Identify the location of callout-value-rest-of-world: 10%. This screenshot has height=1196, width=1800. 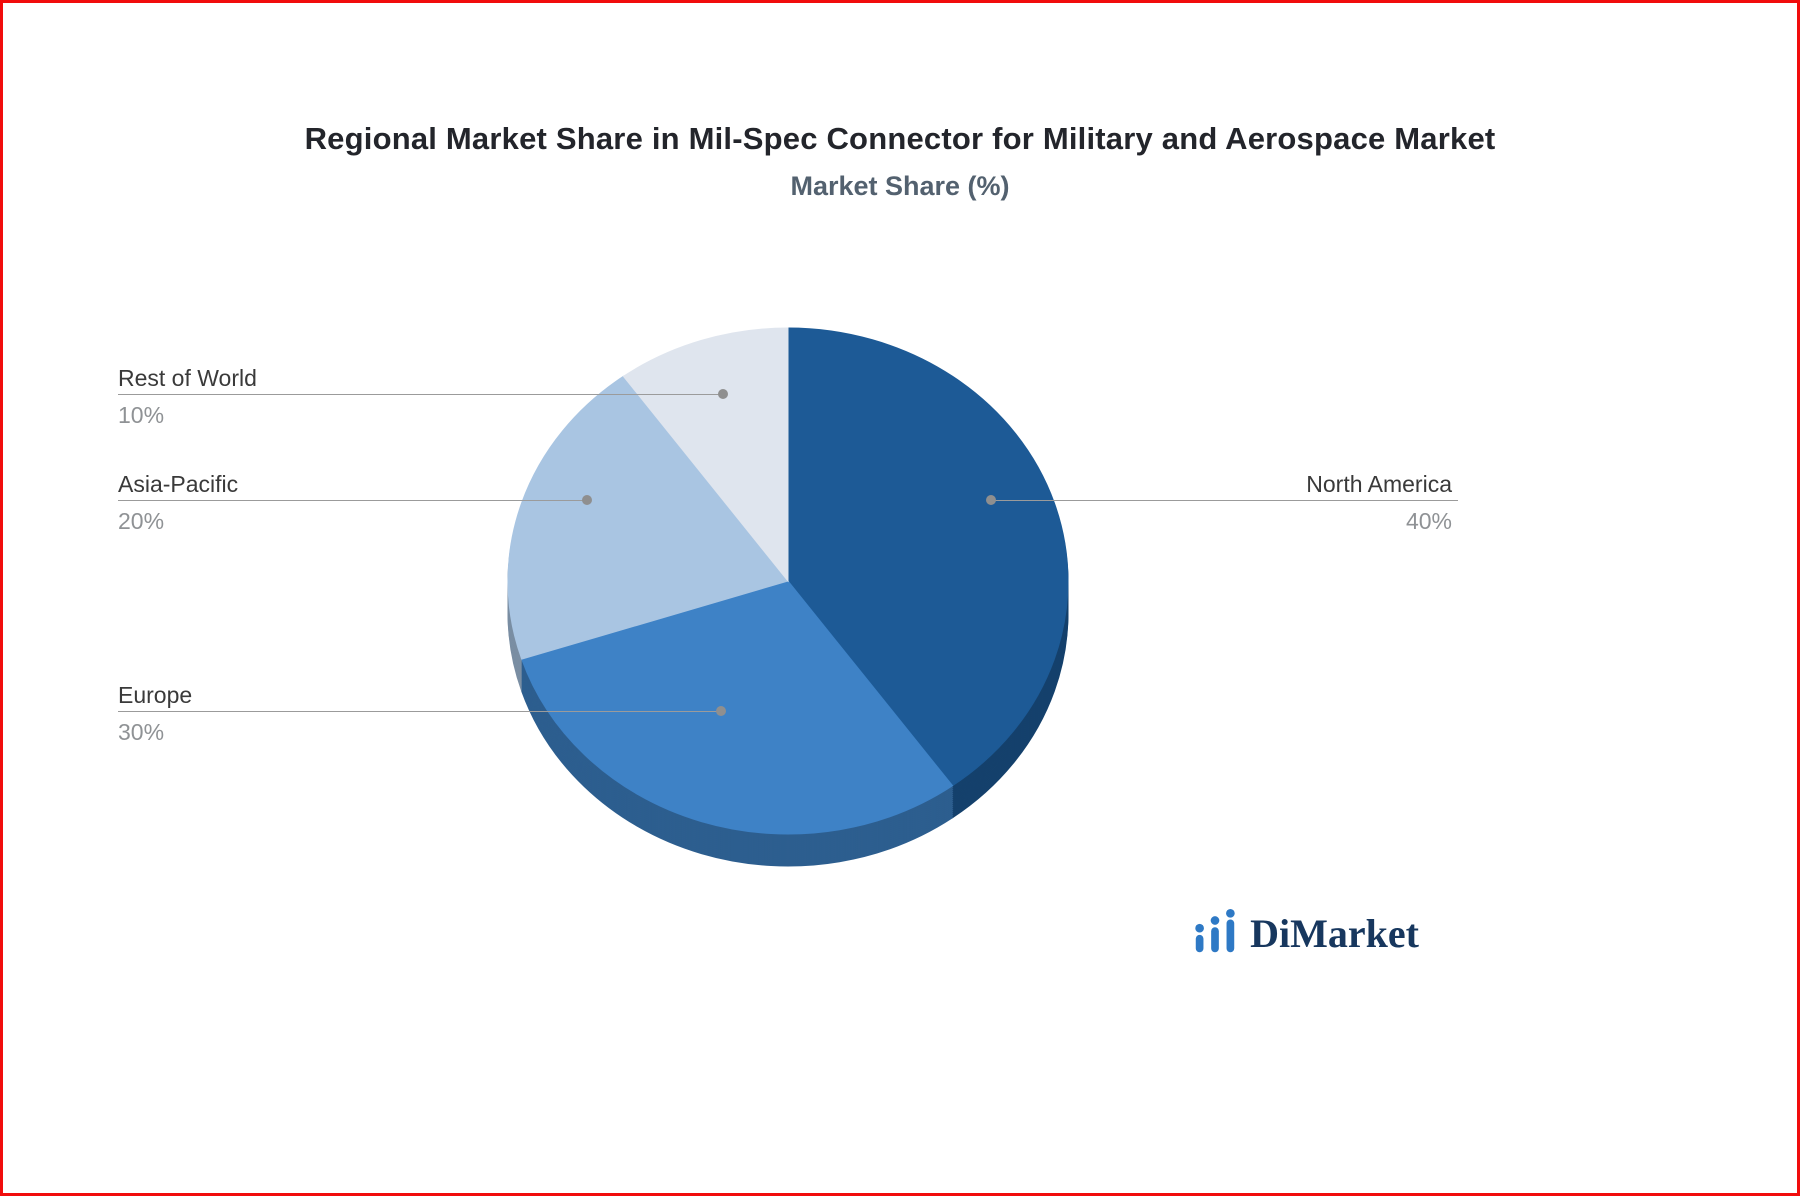
(141, 415).